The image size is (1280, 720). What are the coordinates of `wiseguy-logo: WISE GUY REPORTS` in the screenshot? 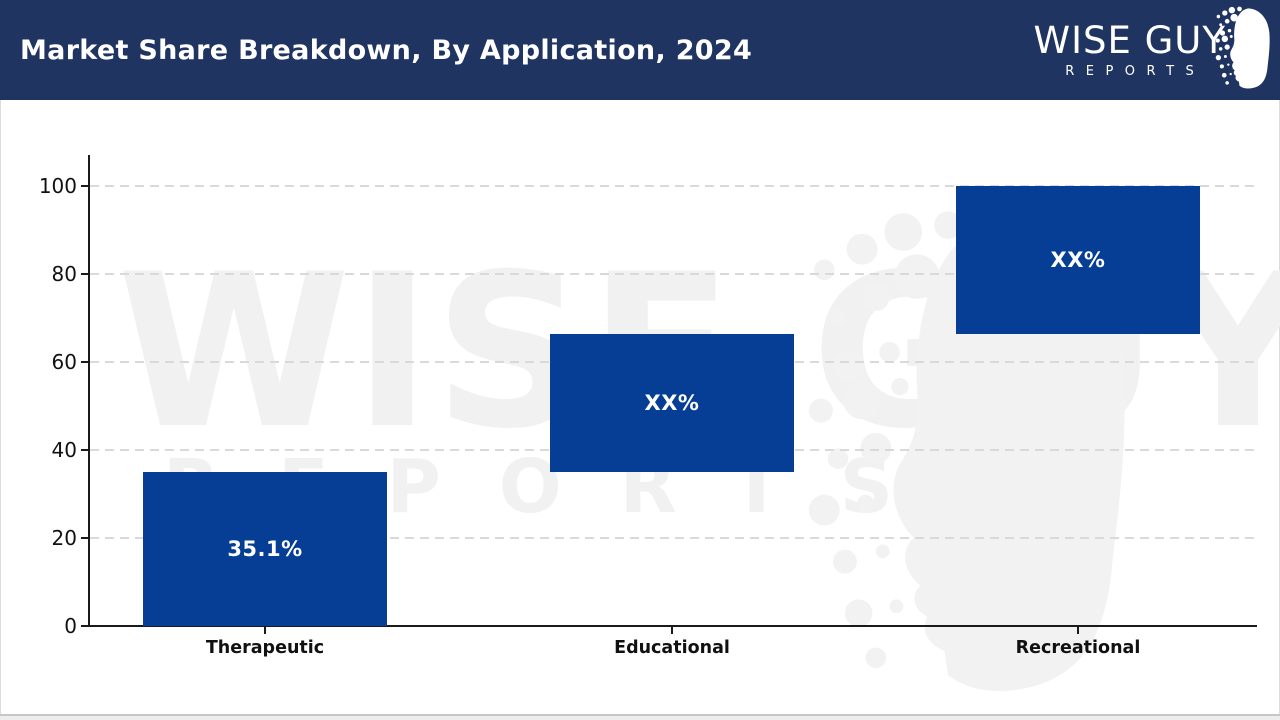 It's located at (1154, 50).